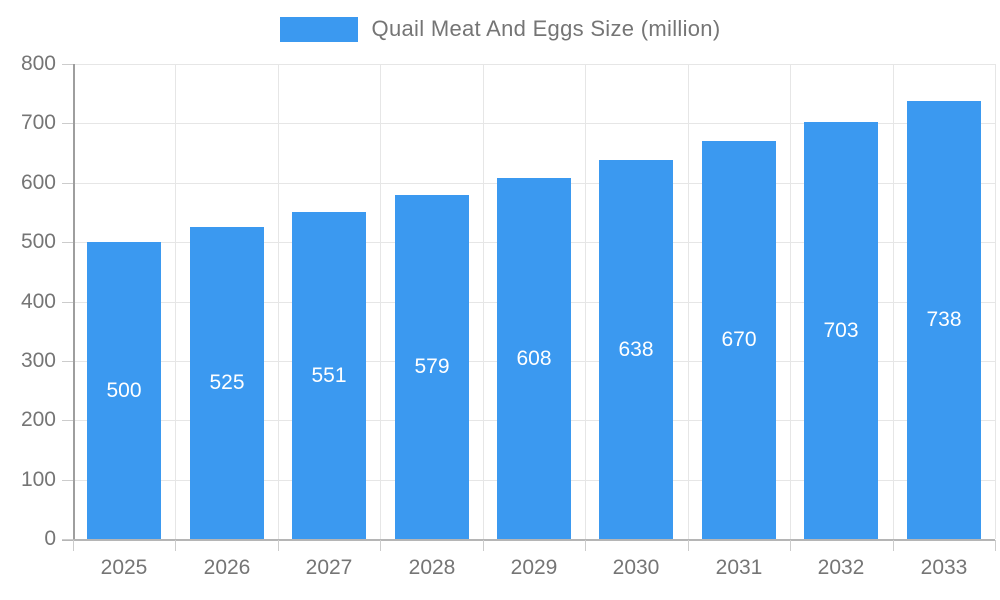 Image resolution: width=1000 pixels, height=600 pixels. Describe the element at coordinates (546, 28) in the screenshot. I see `legend-label: Quail Meat And Eggs Size (million)` at that location.